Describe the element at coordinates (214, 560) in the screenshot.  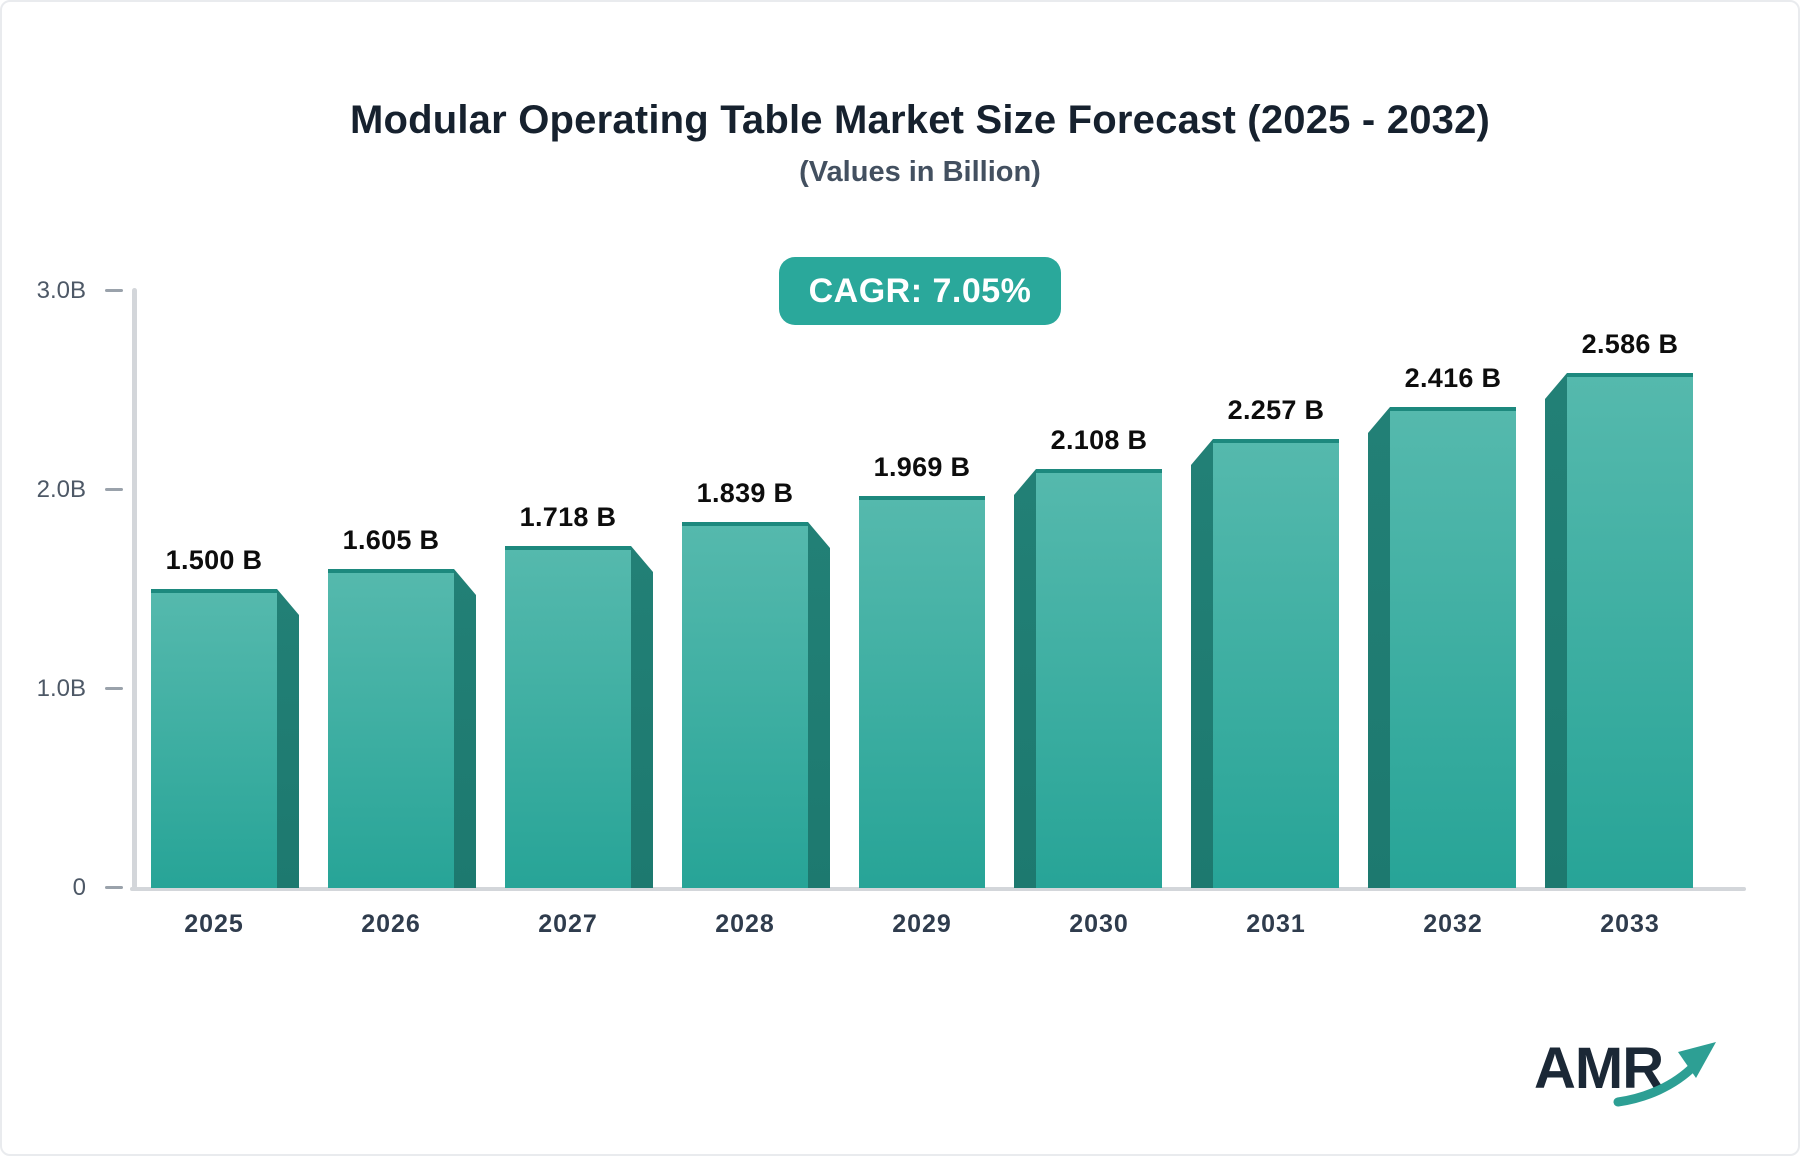
I see `bar-value-label-2025: 1.500 B` at that location.